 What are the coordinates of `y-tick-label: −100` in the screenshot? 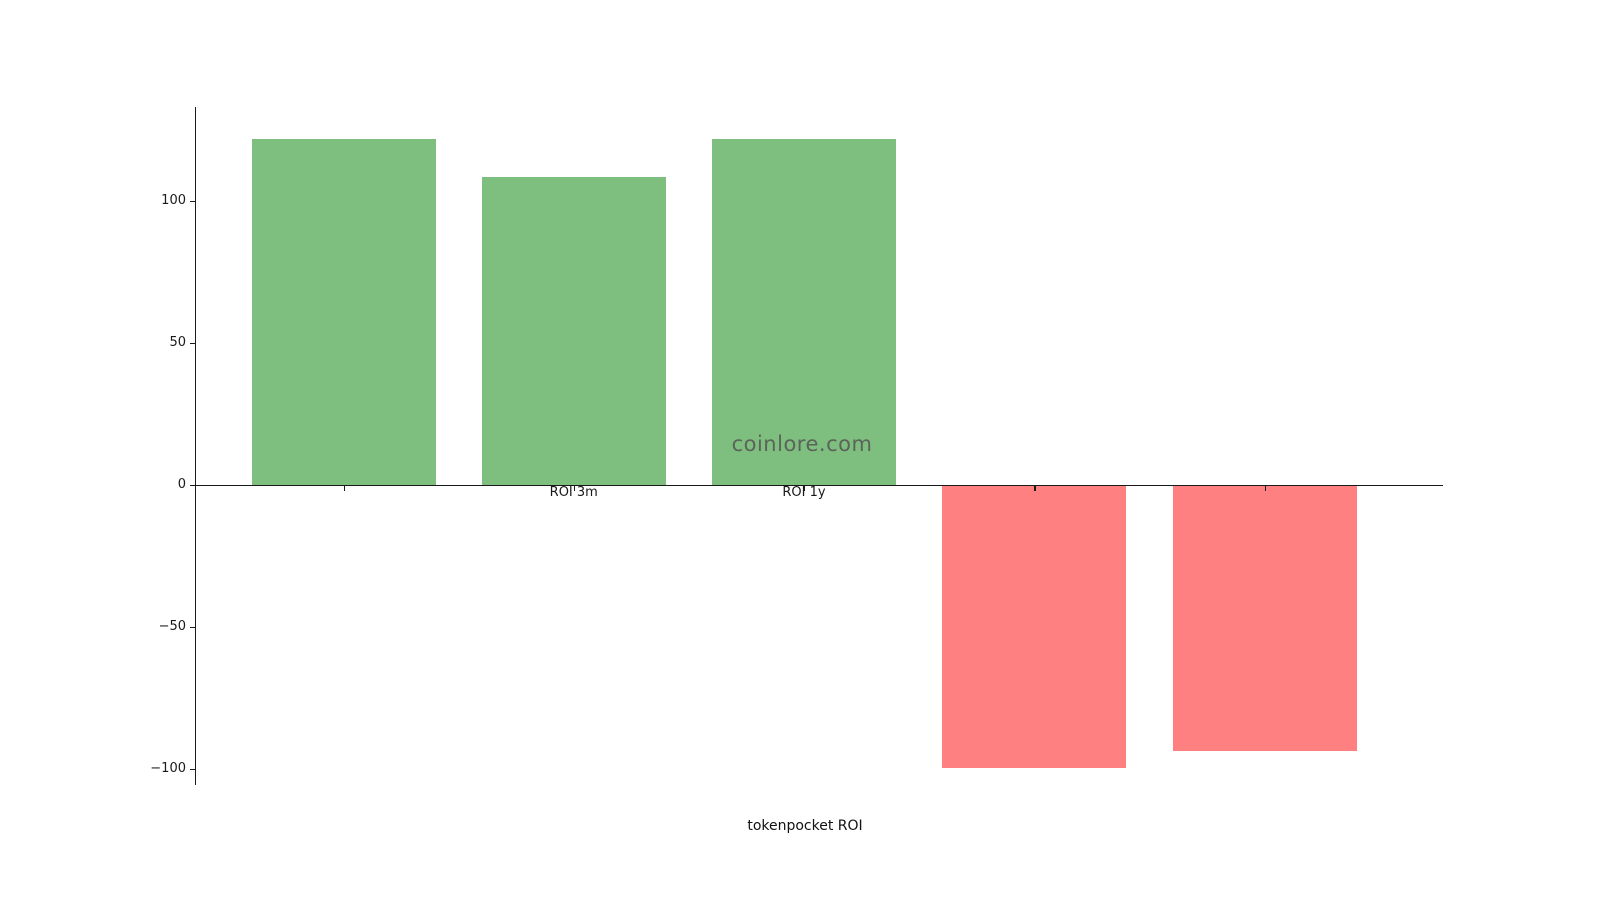 It's located at (168, 768).